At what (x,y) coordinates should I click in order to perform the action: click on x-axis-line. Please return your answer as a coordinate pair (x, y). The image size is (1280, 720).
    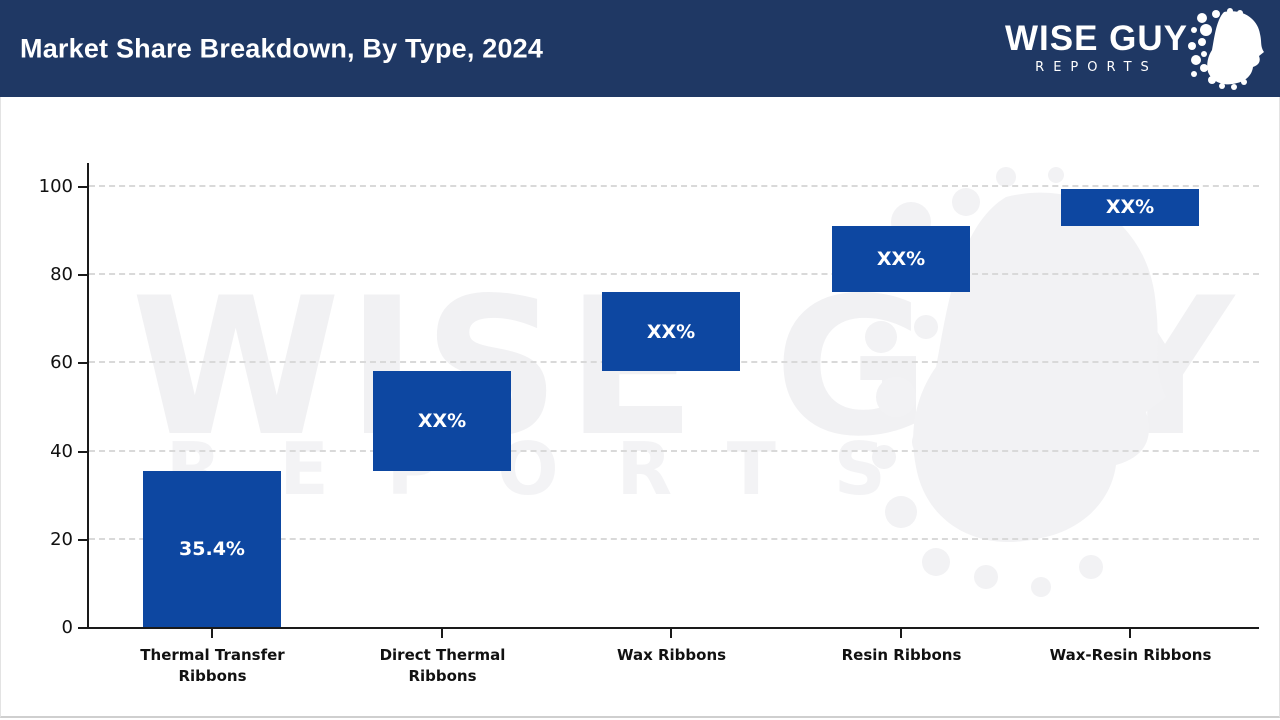
    Looking at the image, I should click on (673, 628).